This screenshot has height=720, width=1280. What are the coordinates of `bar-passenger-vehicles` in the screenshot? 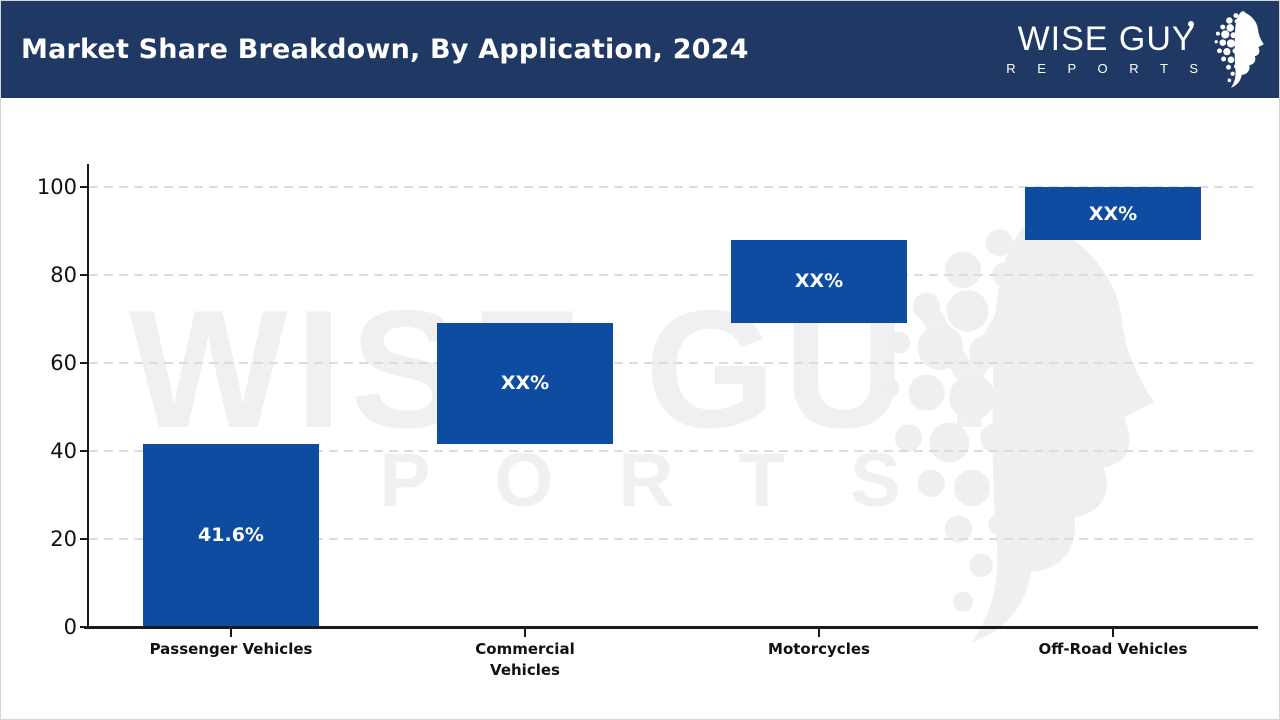 It's located at (231, 535).